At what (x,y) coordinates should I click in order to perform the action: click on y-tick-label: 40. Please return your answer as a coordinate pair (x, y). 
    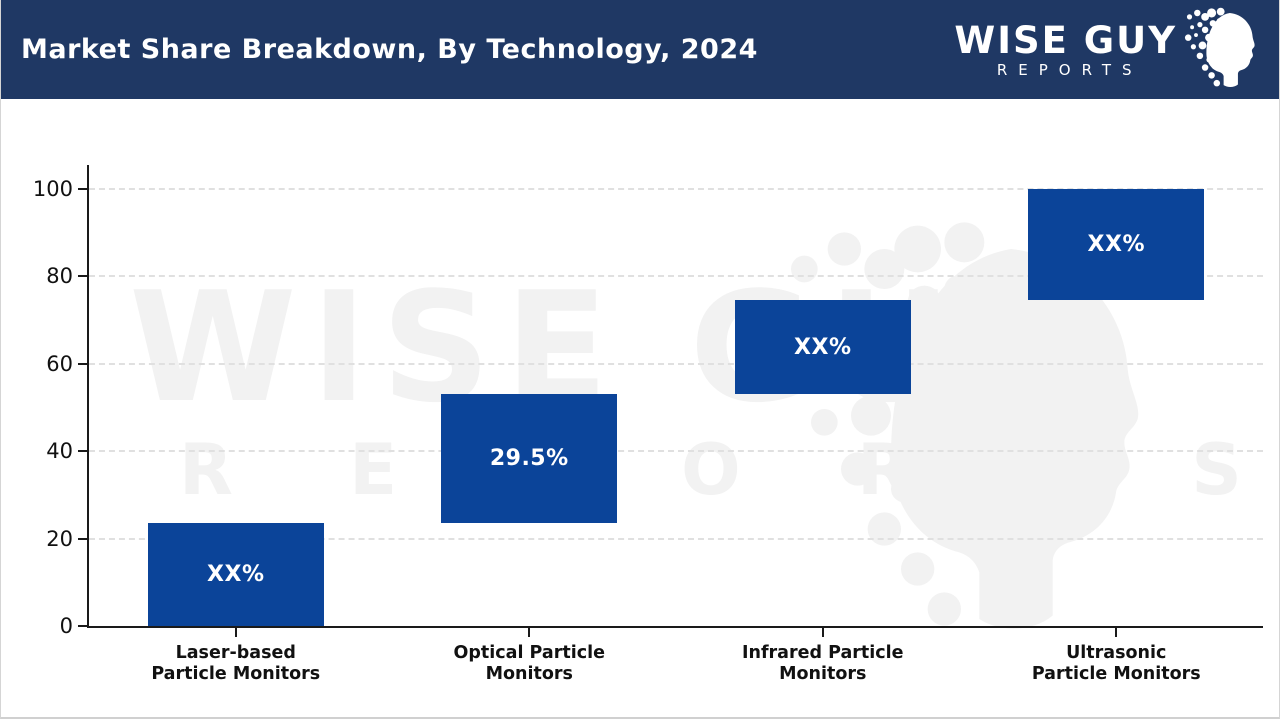
    Looking at the image, I should click on (59, 451).